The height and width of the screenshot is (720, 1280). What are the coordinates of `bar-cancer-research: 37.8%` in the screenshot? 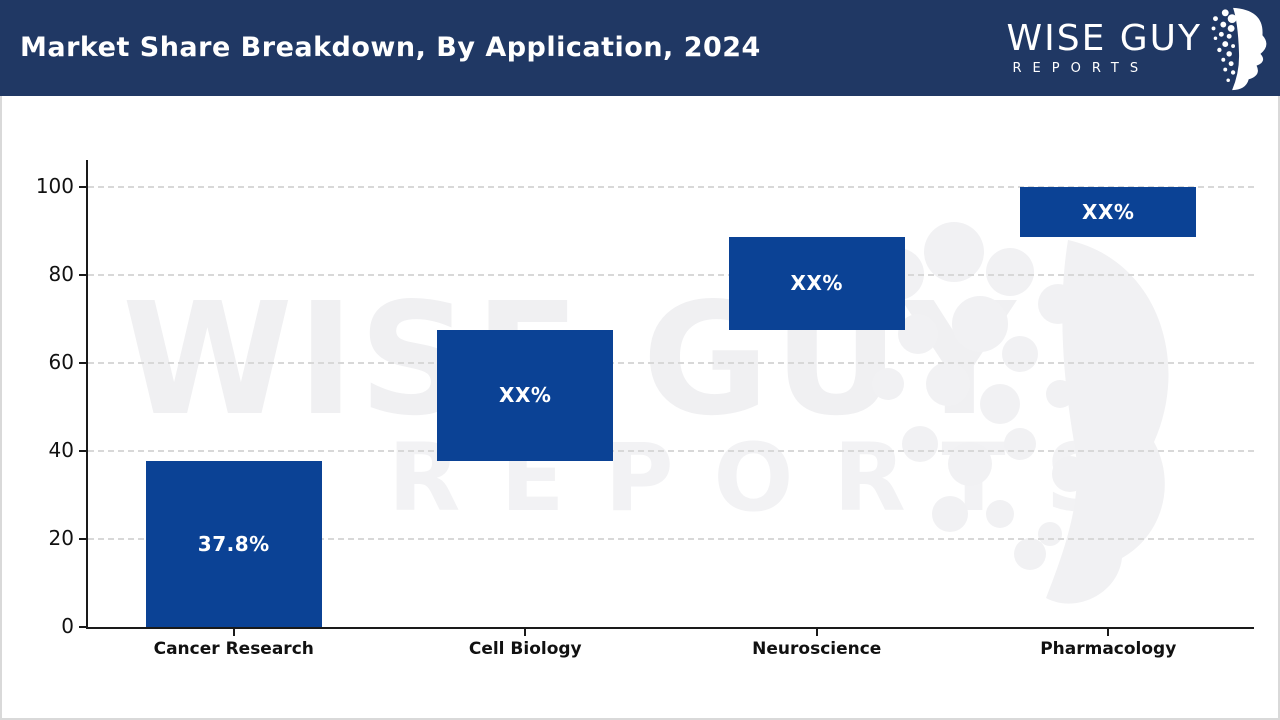 It's located at (233, 543).